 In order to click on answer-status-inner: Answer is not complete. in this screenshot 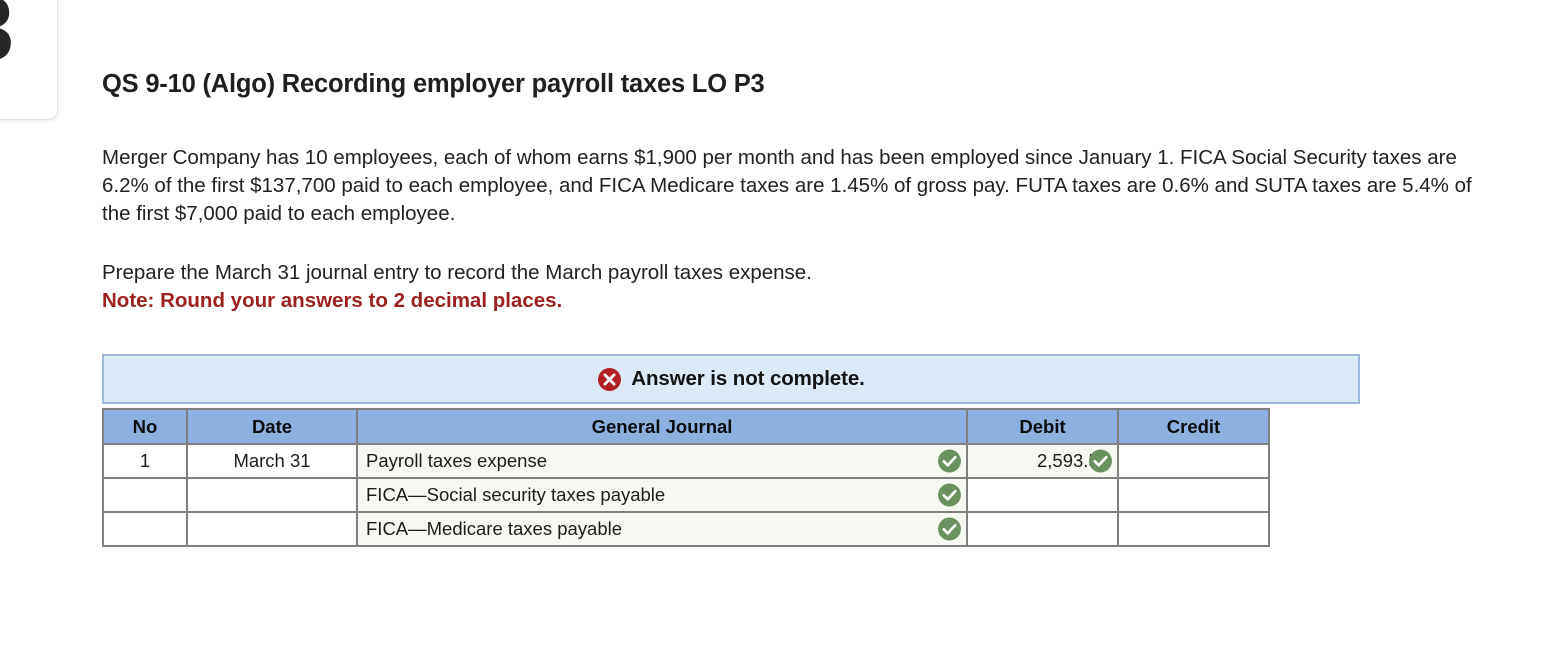, I will do `click(731, 379)`.